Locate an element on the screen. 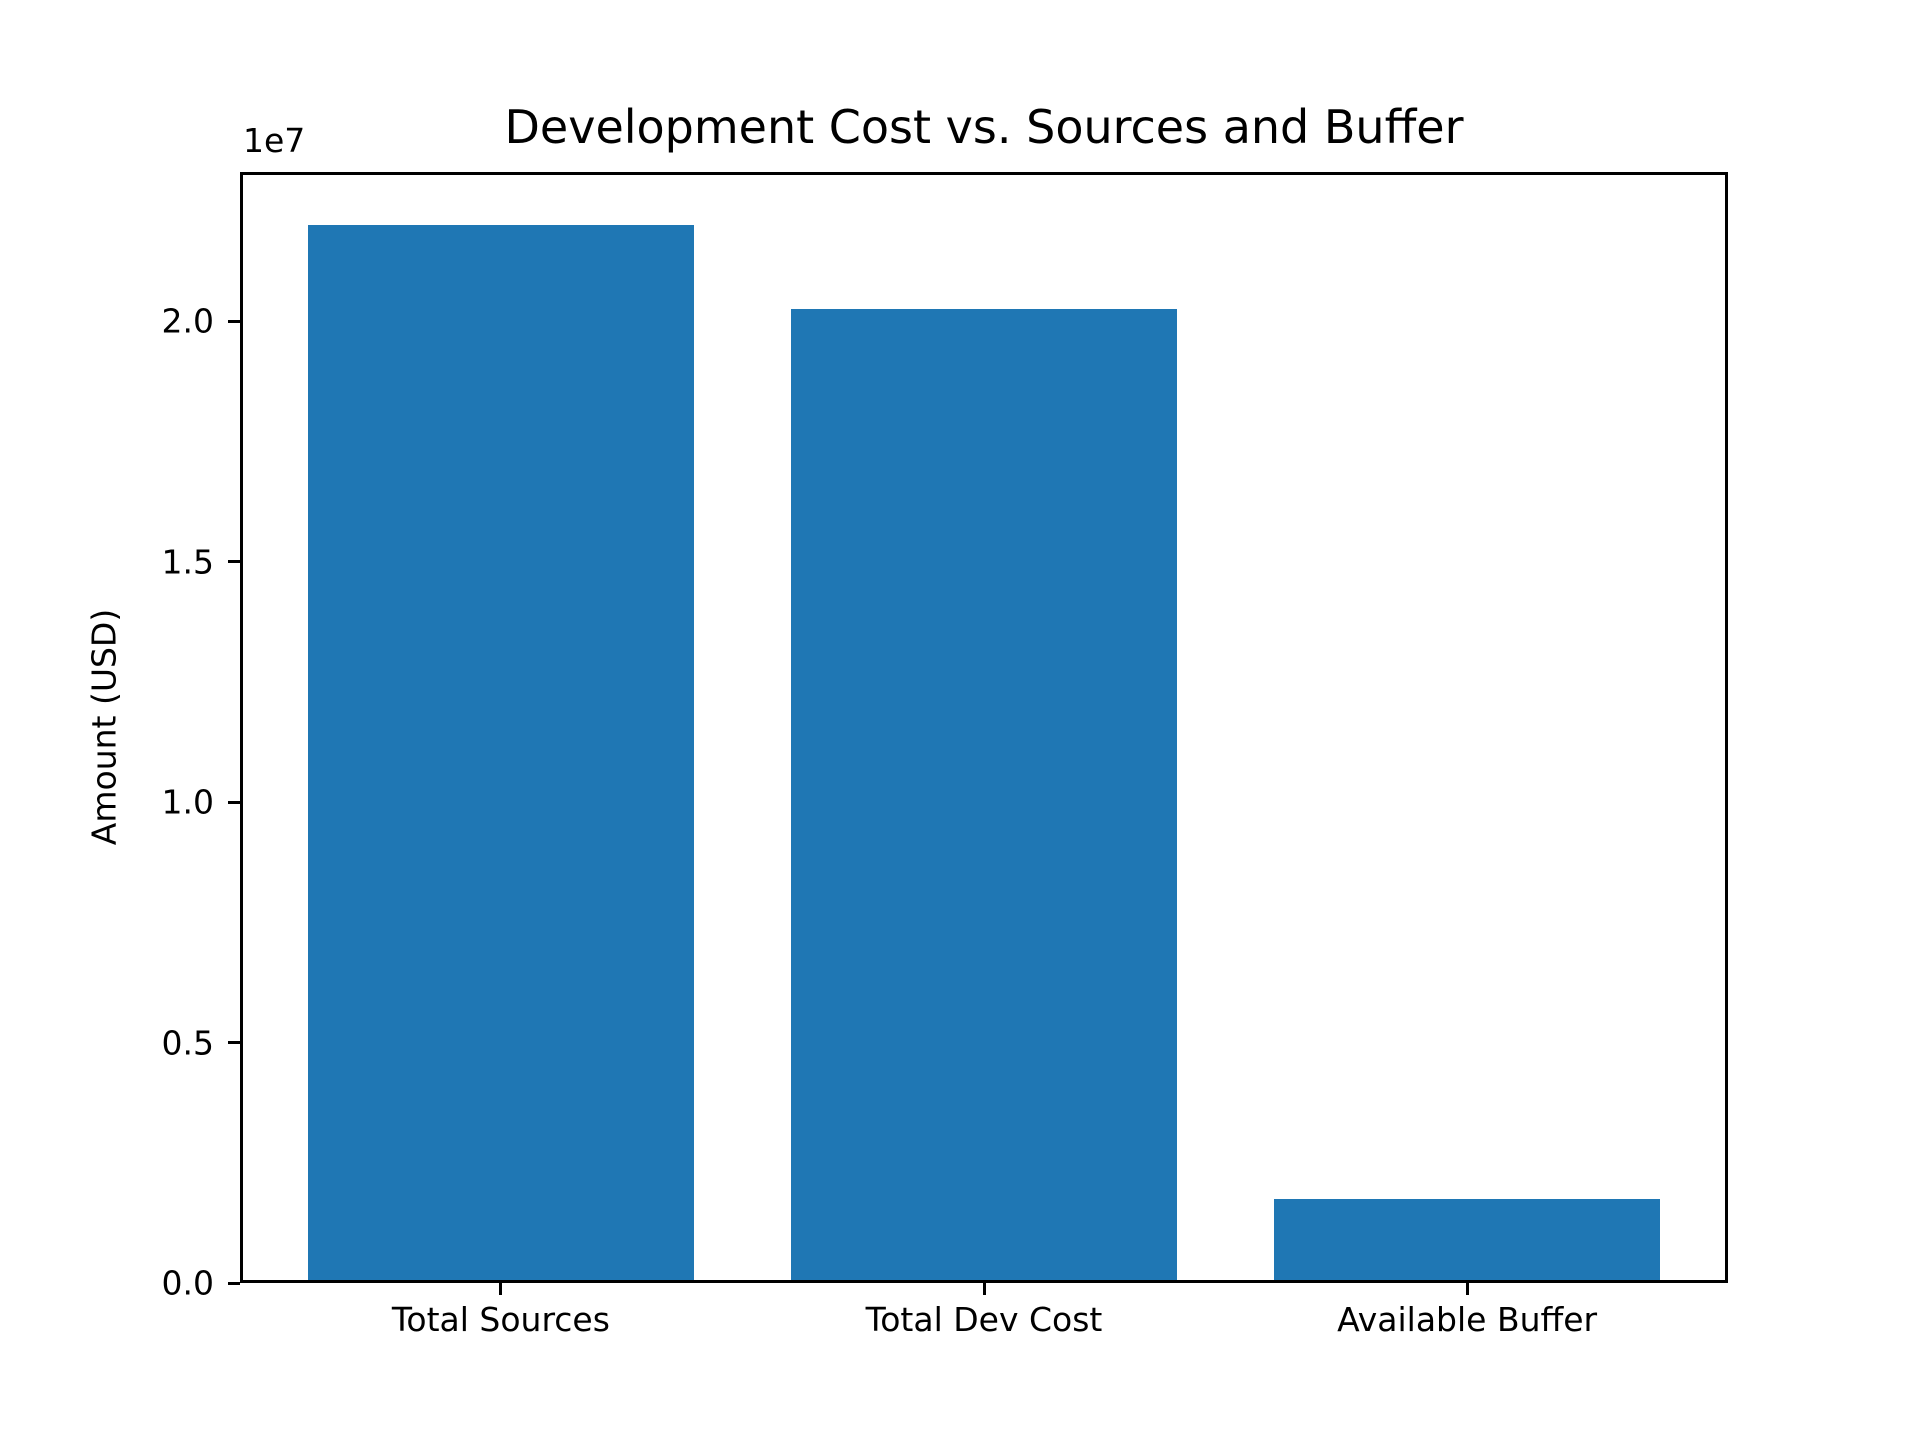  chart-title: Development Cost vs. Sources and Buffer is located at coordinates (984, 127).